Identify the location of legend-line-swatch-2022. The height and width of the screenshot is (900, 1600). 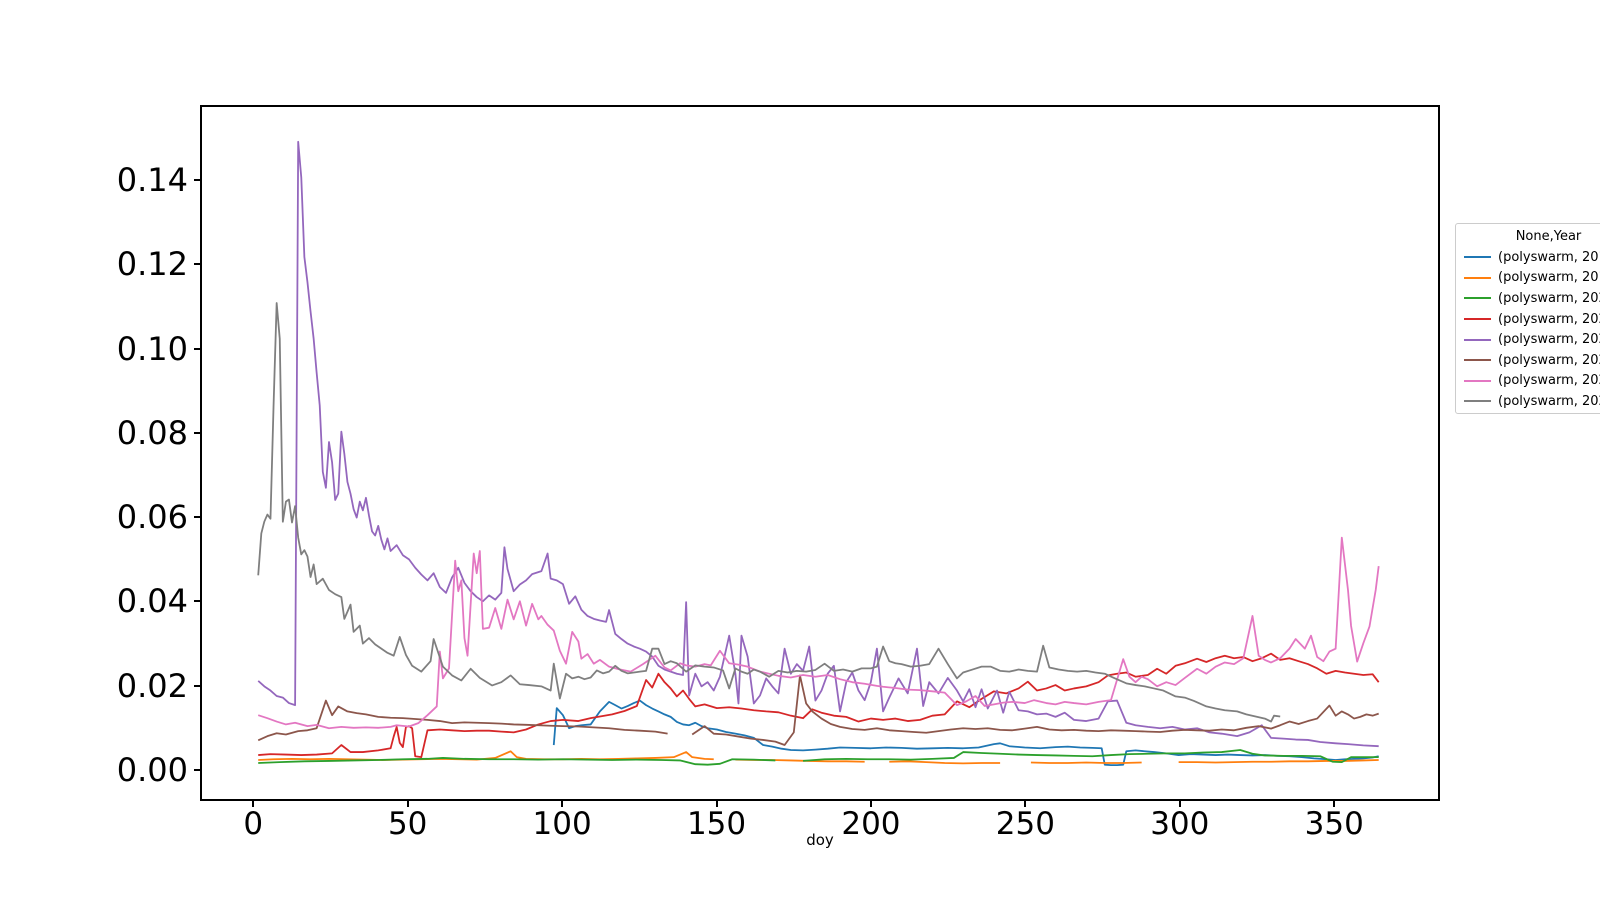
(1477, 339).